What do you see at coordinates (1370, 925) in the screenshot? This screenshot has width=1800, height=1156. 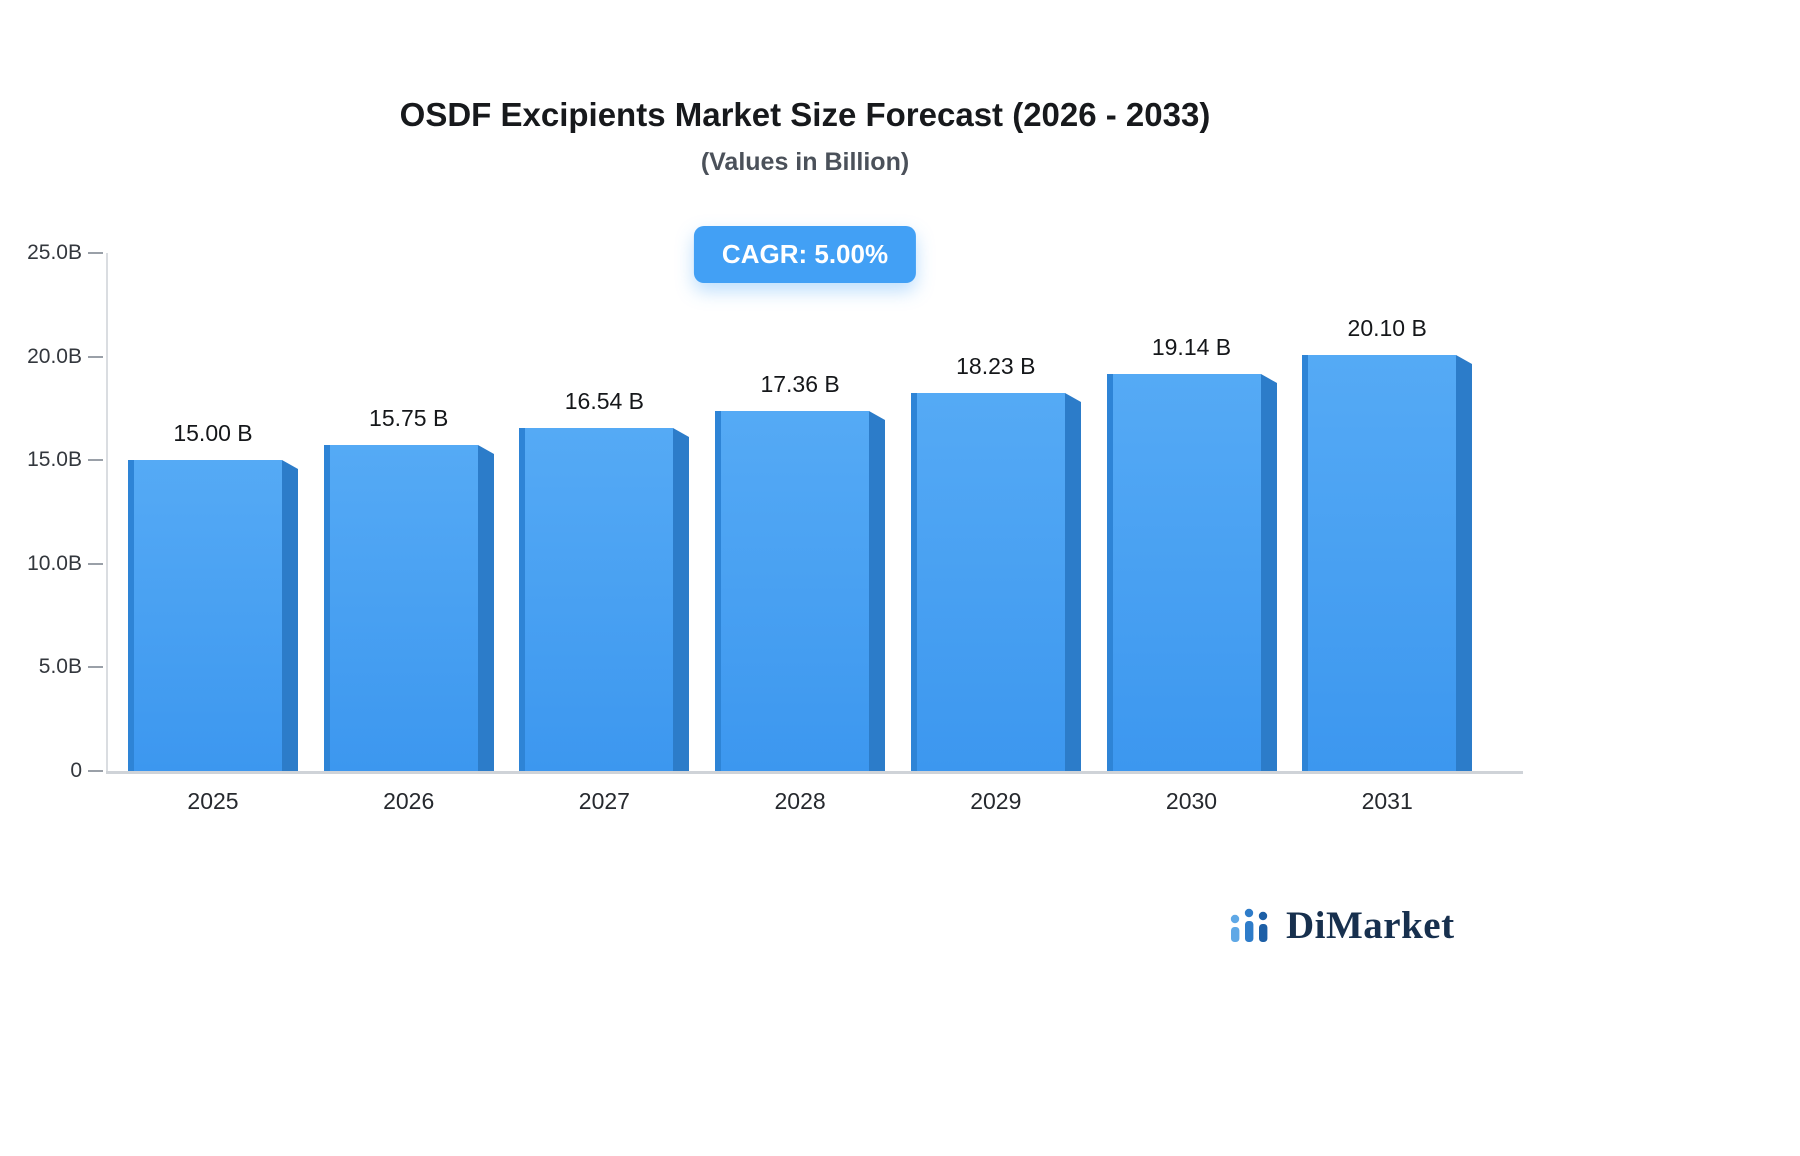 I see `dimarket-logo-text: DiMarket` at bounding box center [1370, 925].